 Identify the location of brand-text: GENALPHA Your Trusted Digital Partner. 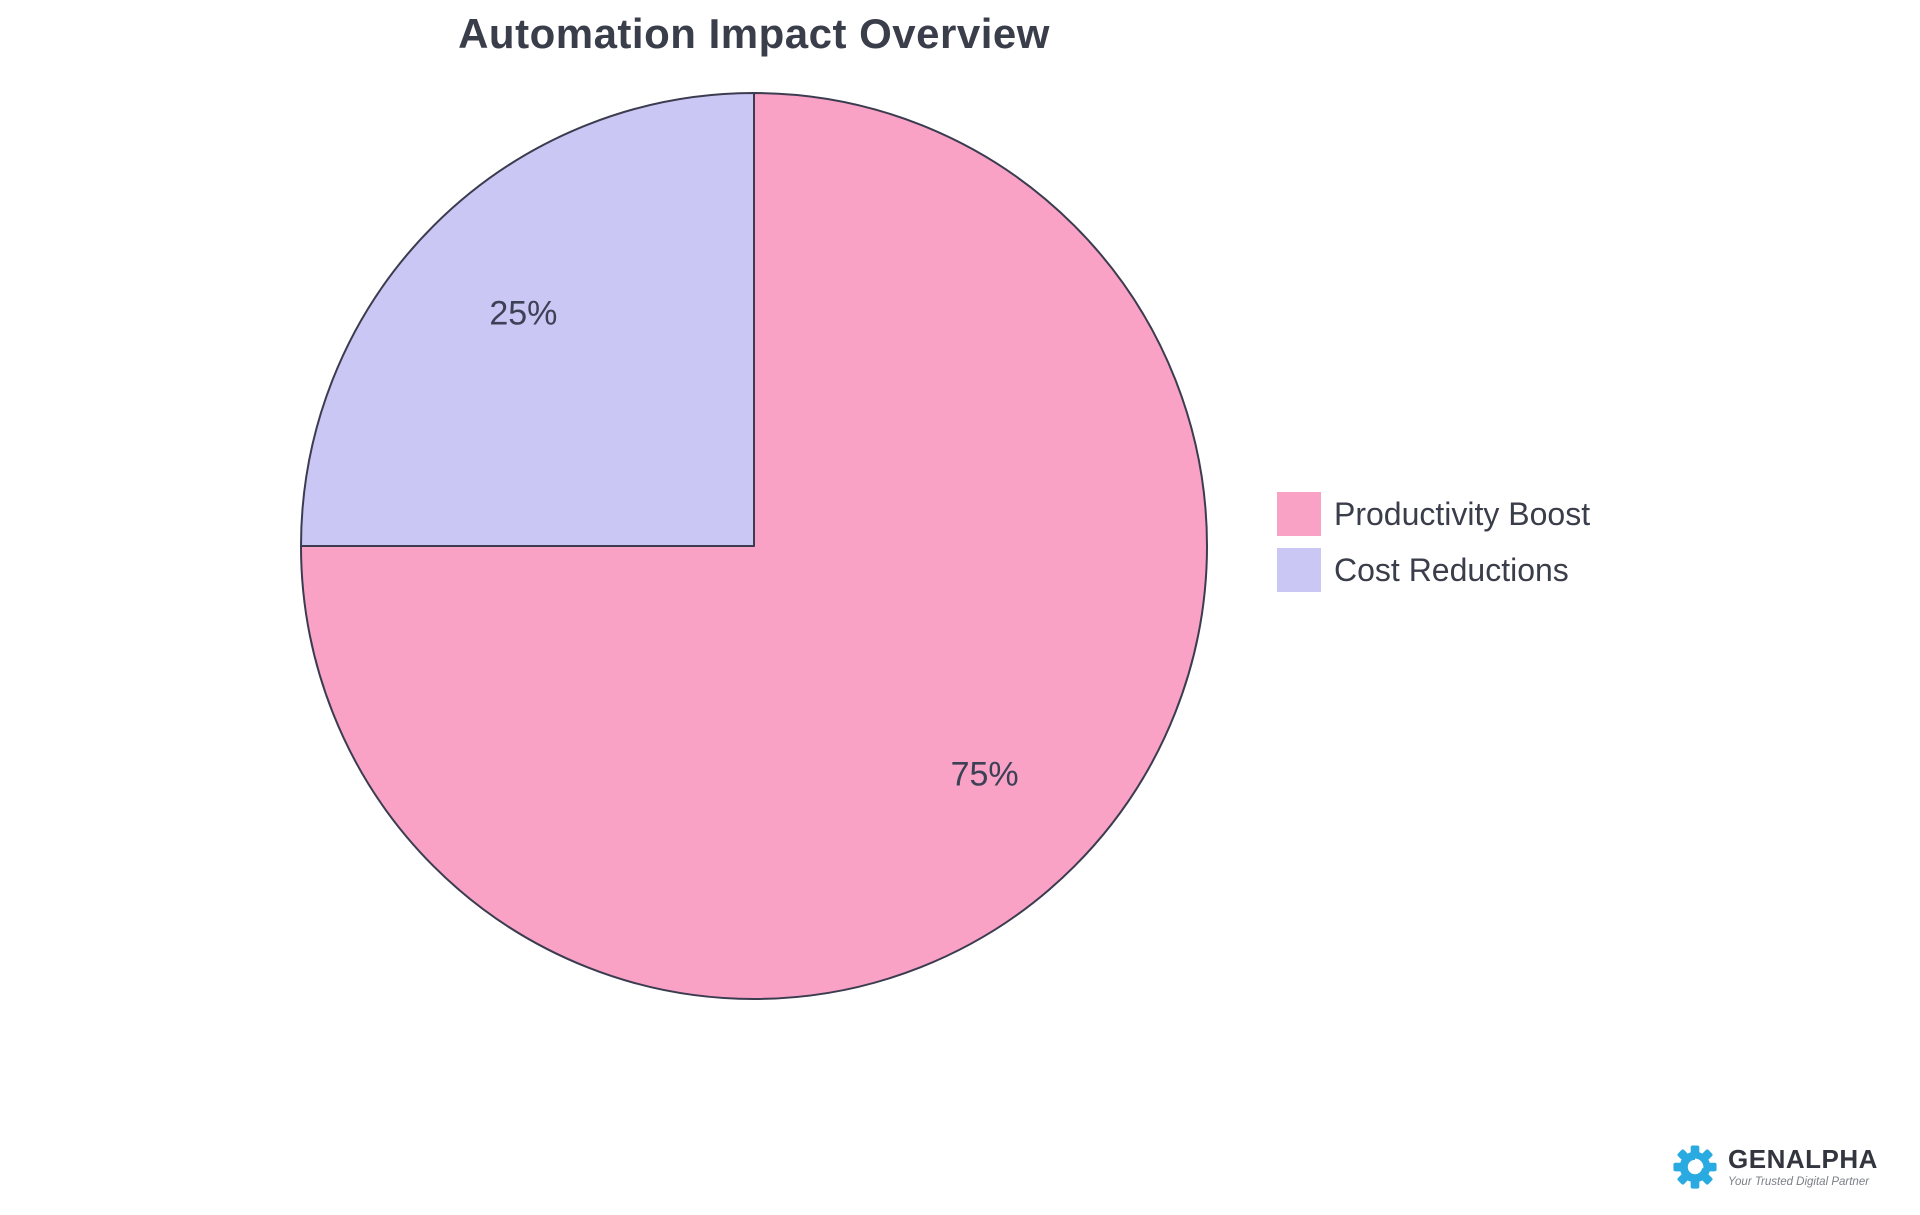
(1803, 1166).